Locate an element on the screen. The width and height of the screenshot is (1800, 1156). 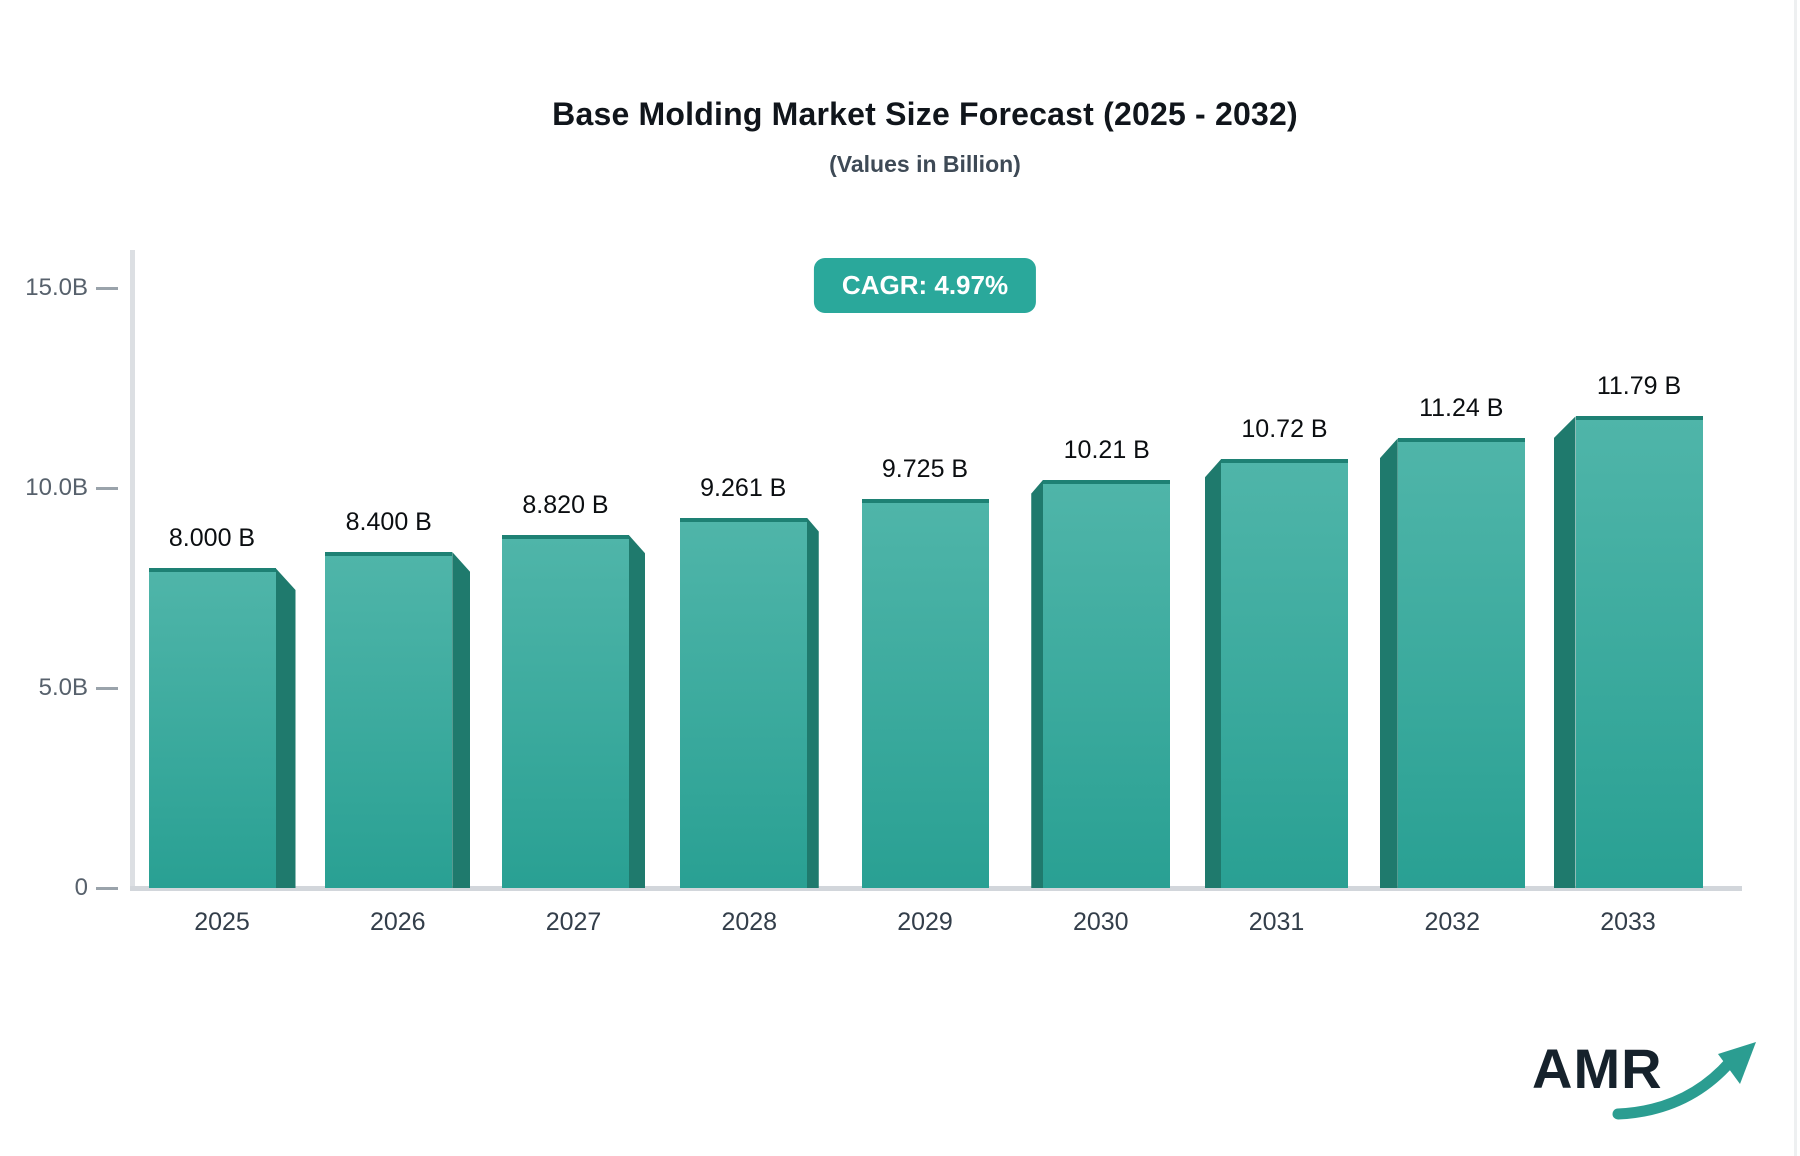
x-axis-label-2033: 2033 is located at coordinates (1628, 922).